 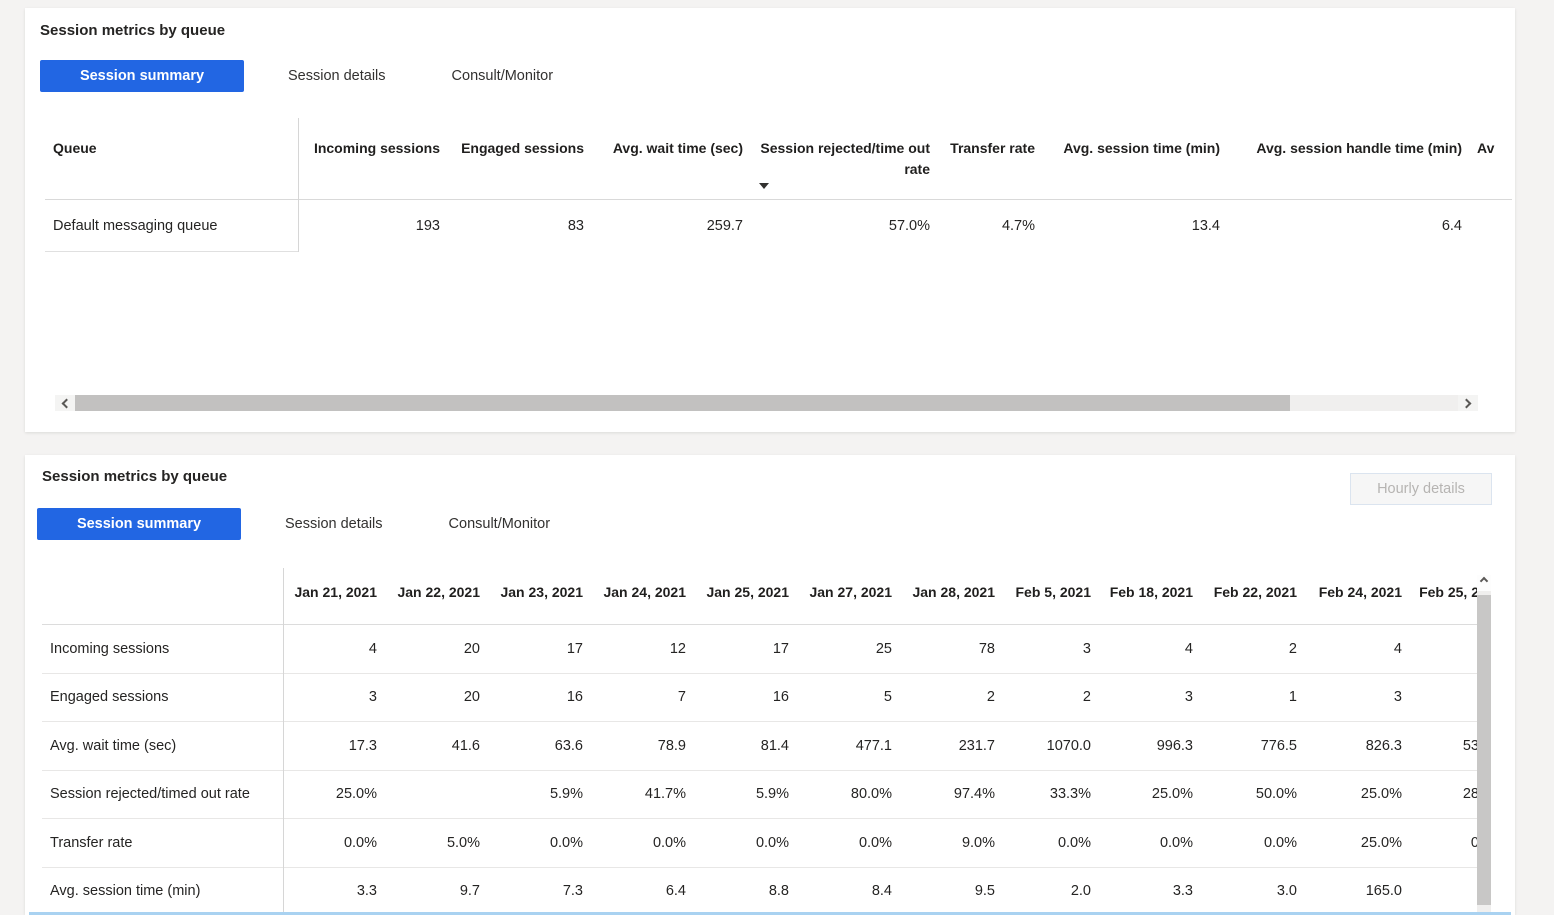 What do you see at coordinates (883, 648) in the screenshot?
I see `value-cell-label: 25` at bounding box center [883, 648].